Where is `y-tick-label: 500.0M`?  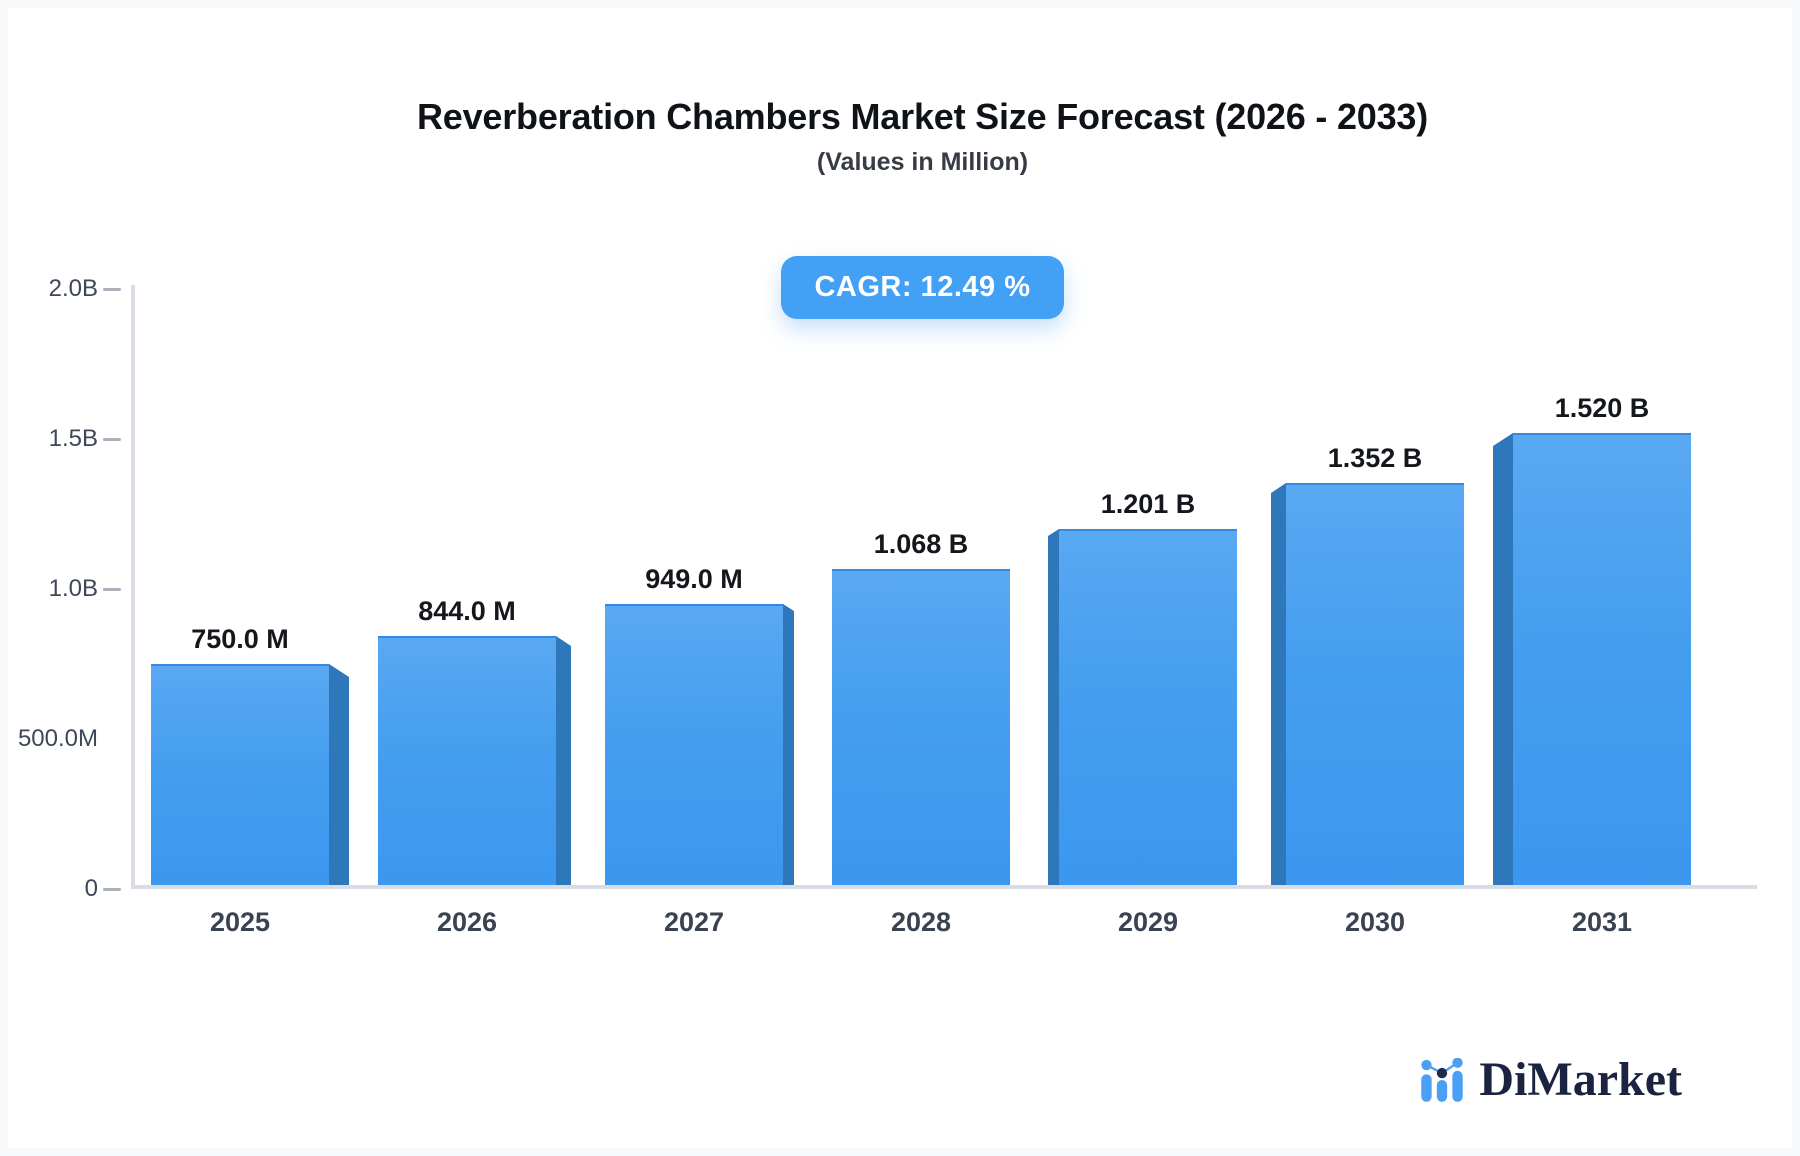
y-tick-label: 500.0M is located at coordinates (57, 738).